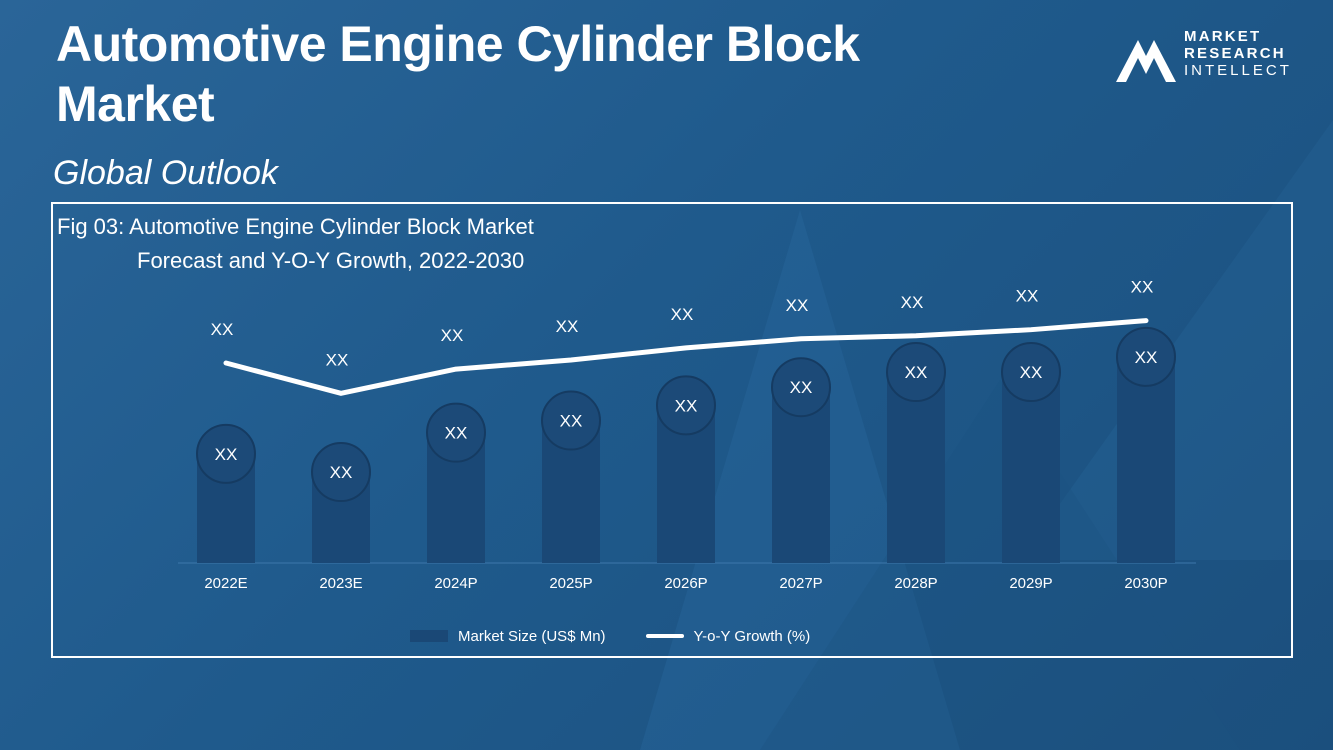 This screenshot has height=750, width=1333. I want to click on logo-mountain-icon, so click(1146, 61).